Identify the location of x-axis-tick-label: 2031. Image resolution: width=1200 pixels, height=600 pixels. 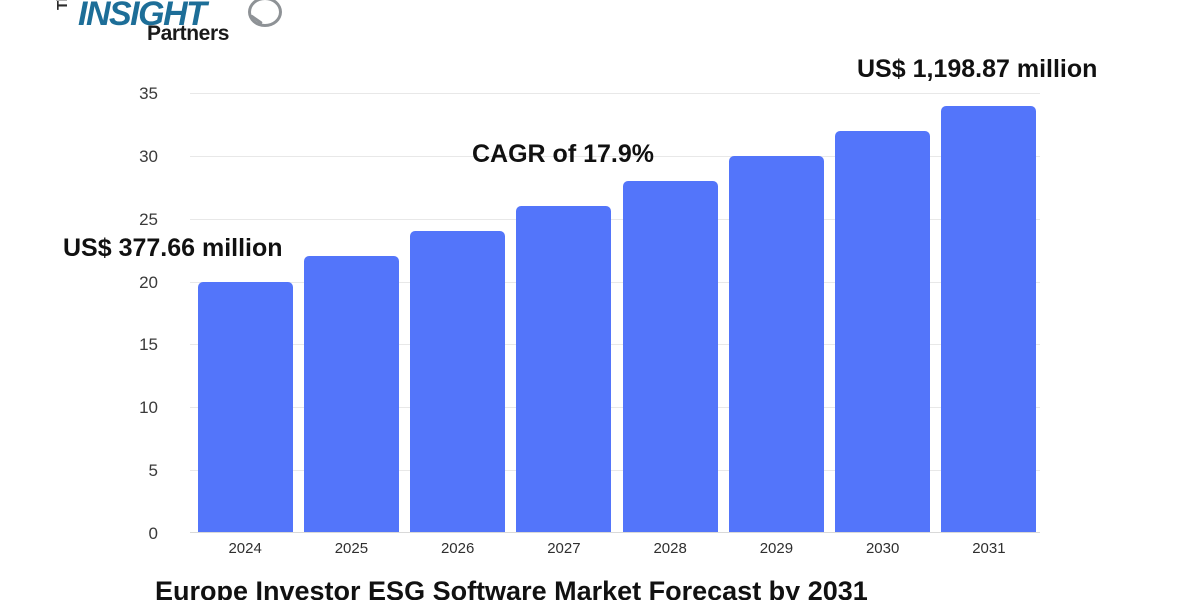
(989, 548).